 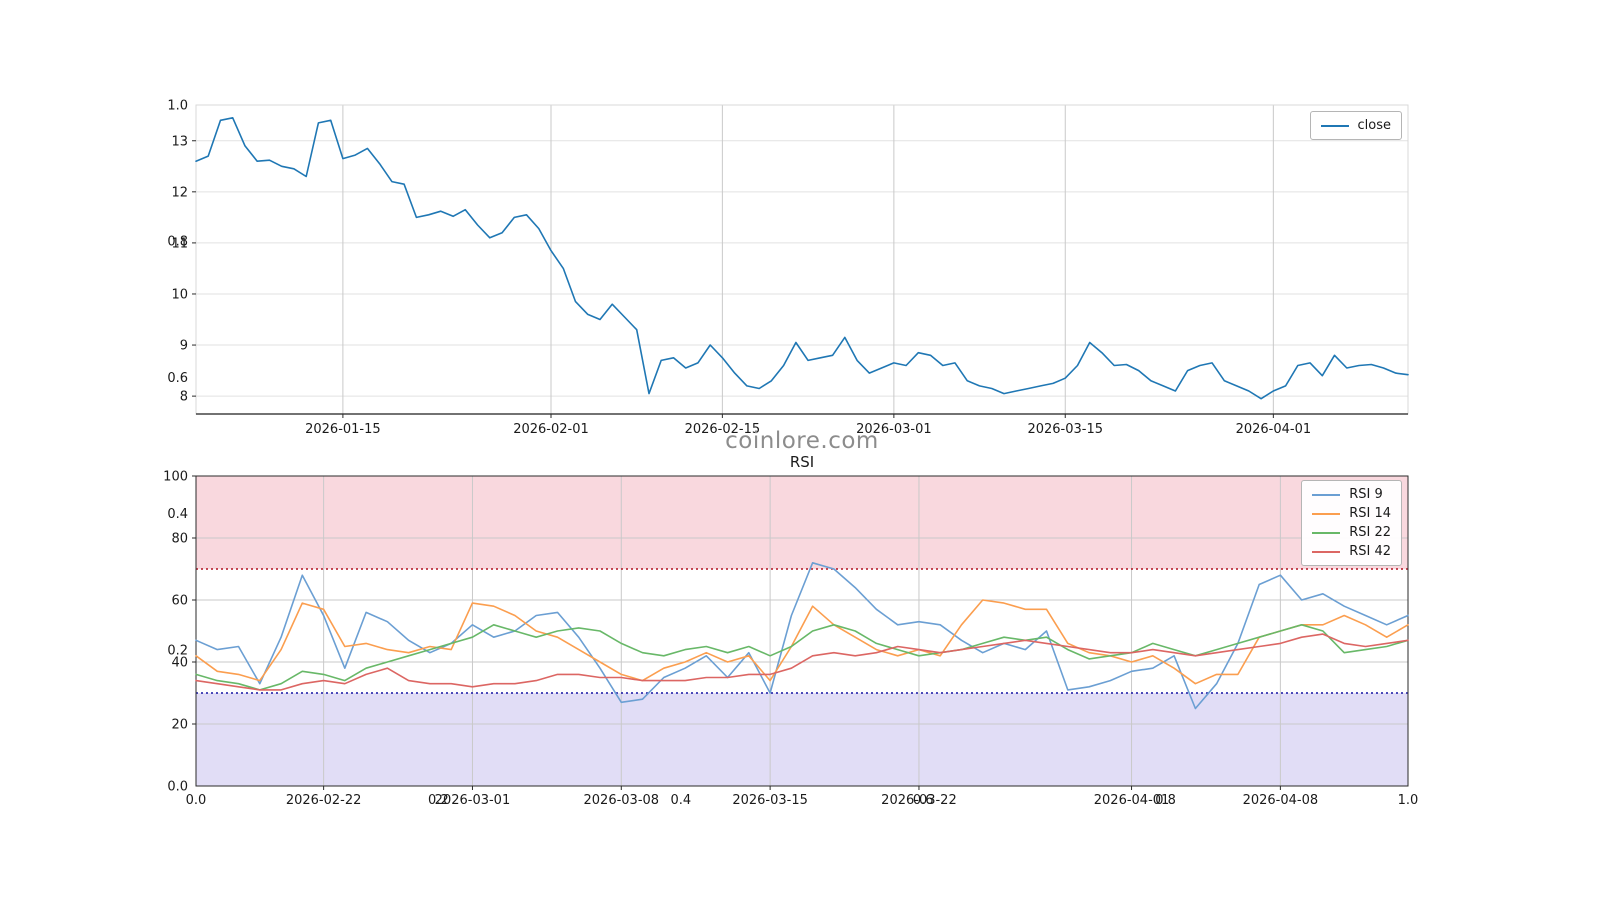 What do you see at coordinates (1165, 800) in the screenshot?
I see `unit-x-tick-label: 0.8` at bounding box center [1165, 800].